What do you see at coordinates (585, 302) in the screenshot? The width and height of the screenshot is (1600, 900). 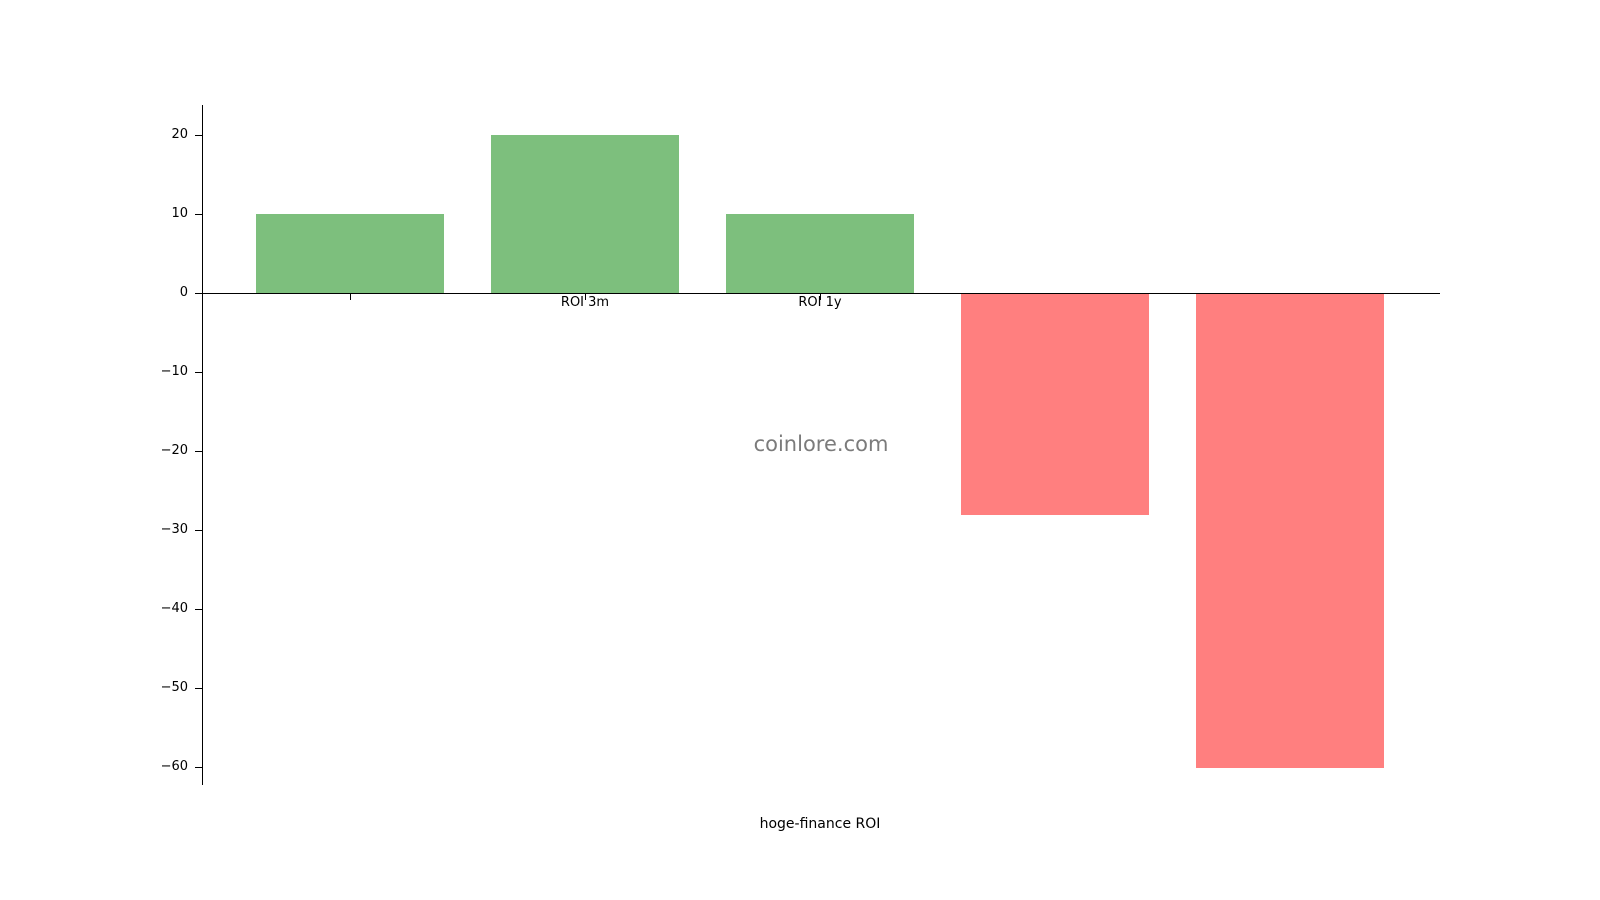 I see `x-tick-label: ROI 3m` at bounding box center [585, 302].